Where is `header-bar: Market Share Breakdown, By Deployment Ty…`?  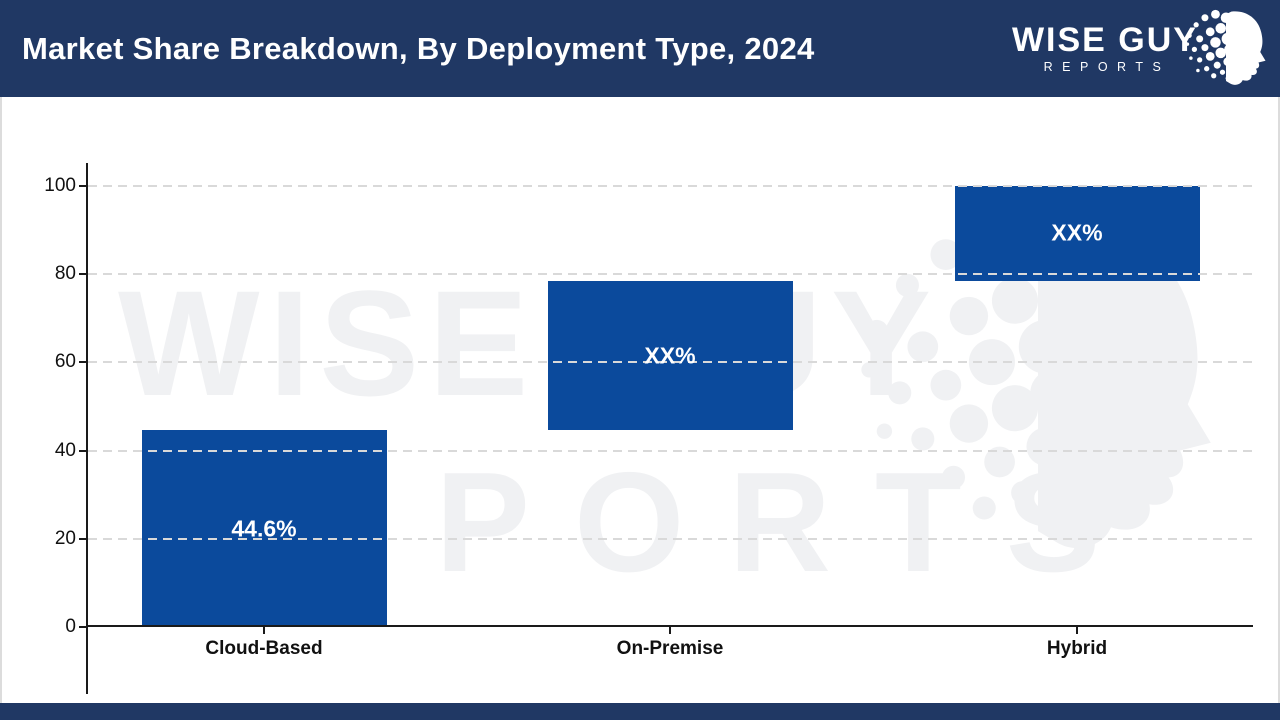
header-bar: Market Share Breakdown, By Deployment Ty… is located at coordinates (640, 48).